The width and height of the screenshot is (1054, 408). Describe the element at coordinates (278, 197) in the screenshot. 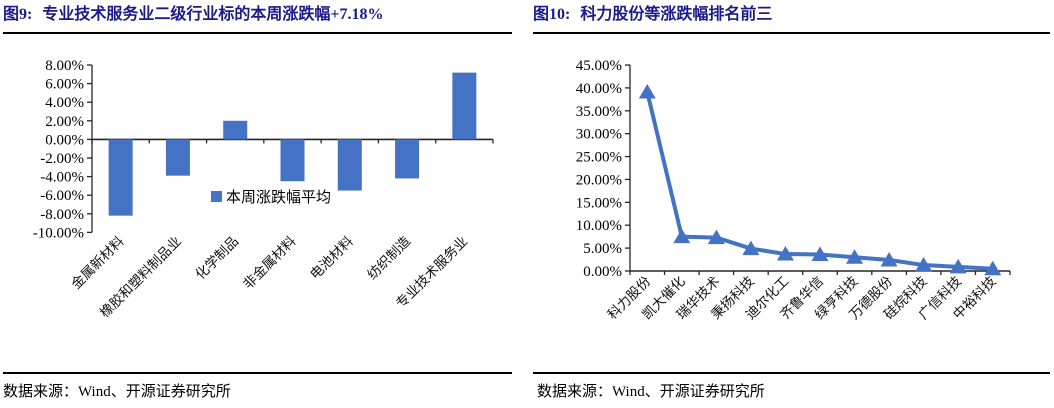

I see `legend-label: 本周涨跌幅平均` at that location.